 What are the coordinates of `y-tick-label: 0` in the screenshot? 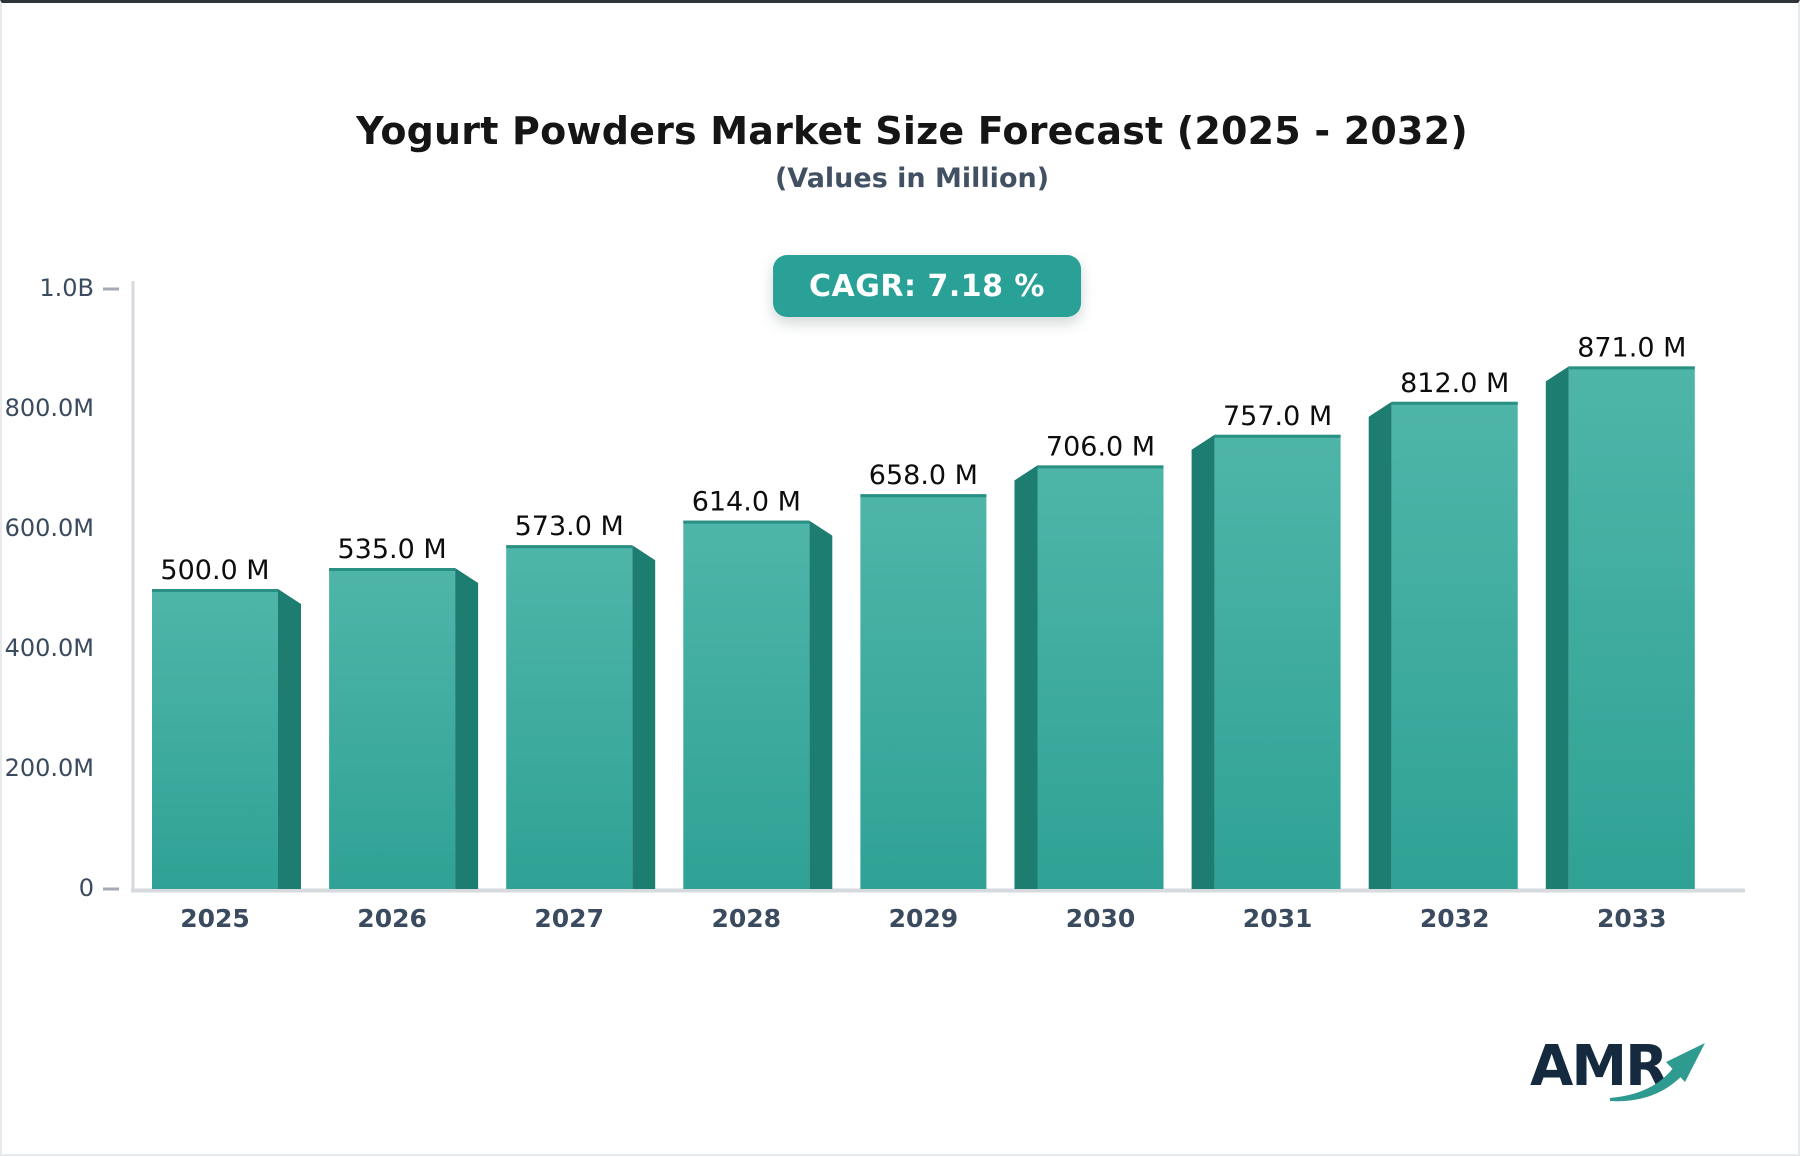 It's located at (86, 888).